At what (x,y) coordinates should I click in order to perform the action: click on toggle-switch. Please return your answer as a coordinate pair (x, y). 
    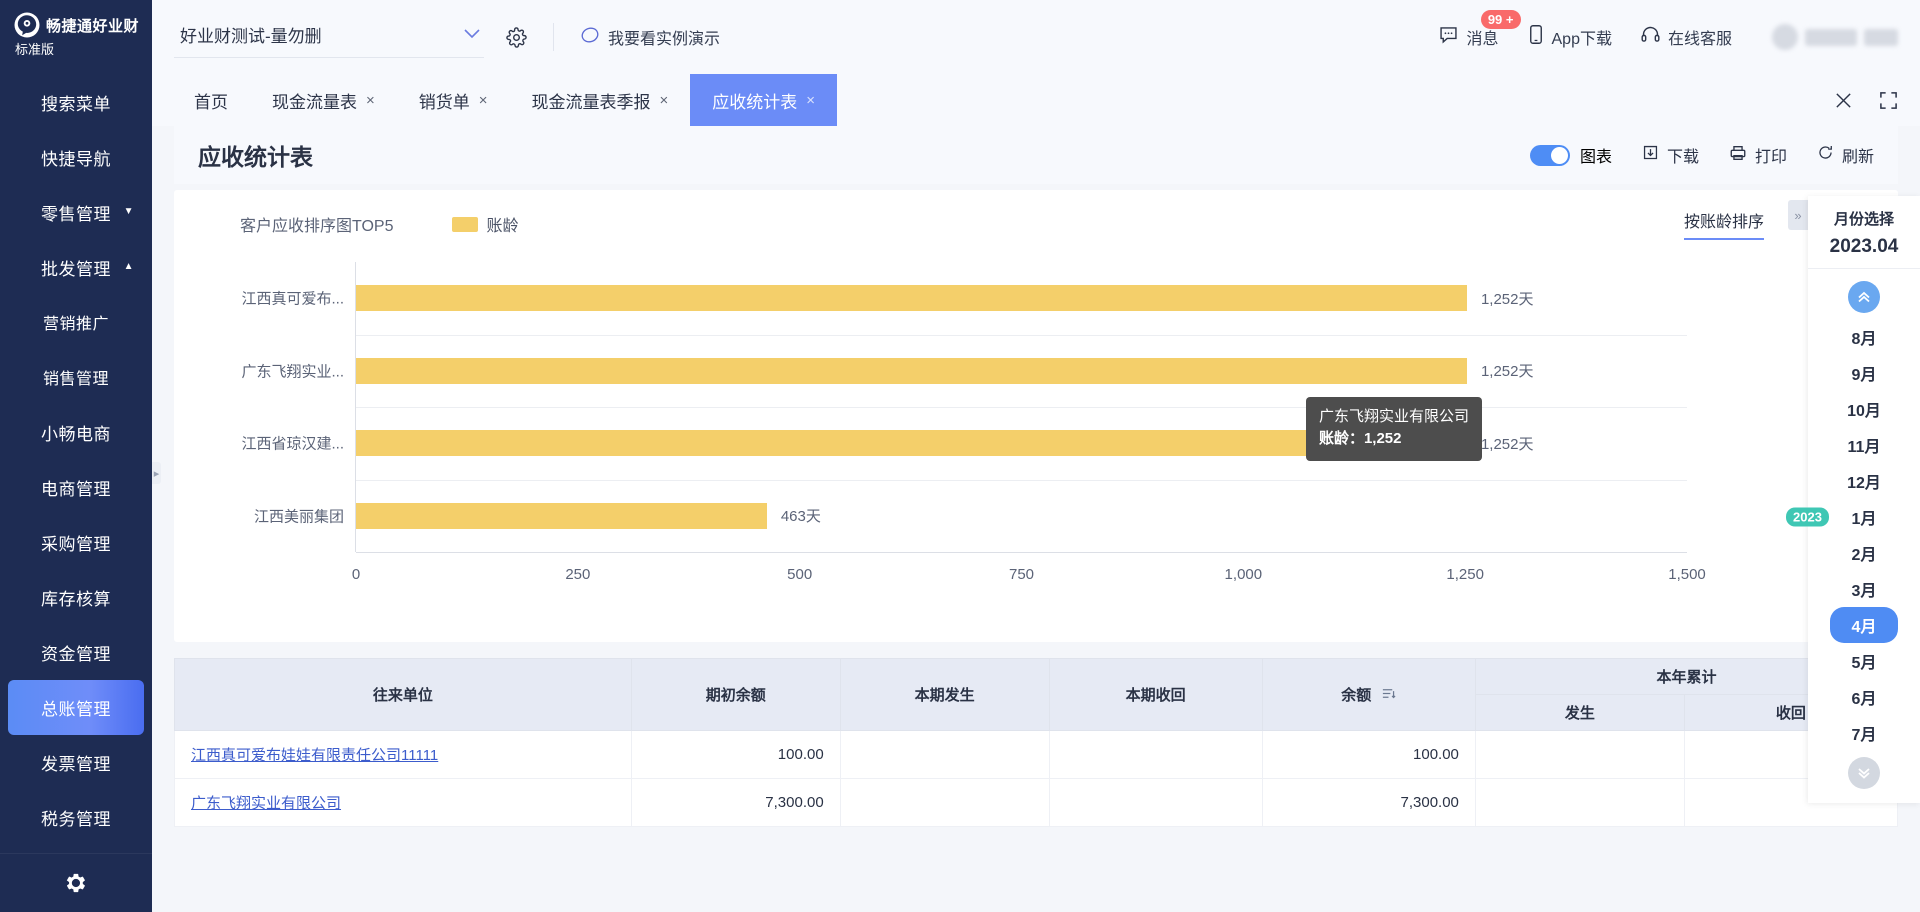
    Looking at the image, I should click on (1549, 155).